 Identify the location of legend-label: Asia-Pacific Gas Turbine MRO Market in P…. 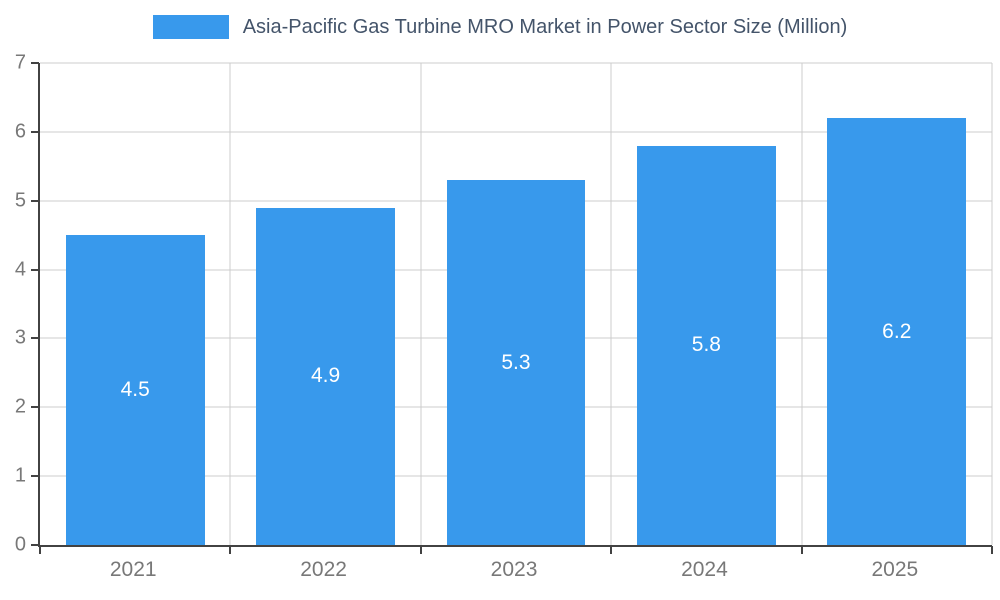
(545, 26).